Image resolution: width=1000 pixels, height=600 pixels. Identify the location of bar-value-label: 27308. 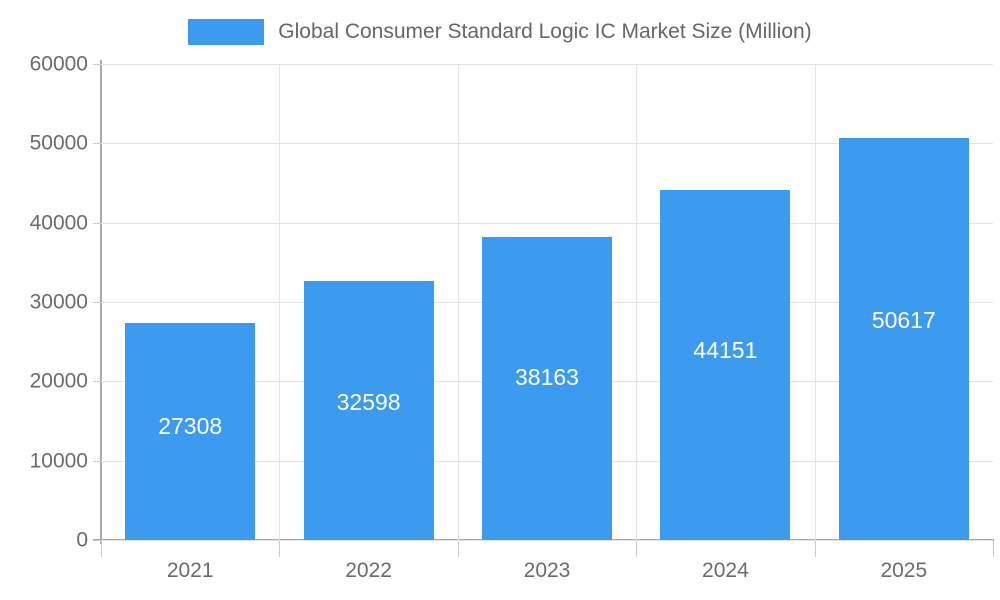
(190, 426).